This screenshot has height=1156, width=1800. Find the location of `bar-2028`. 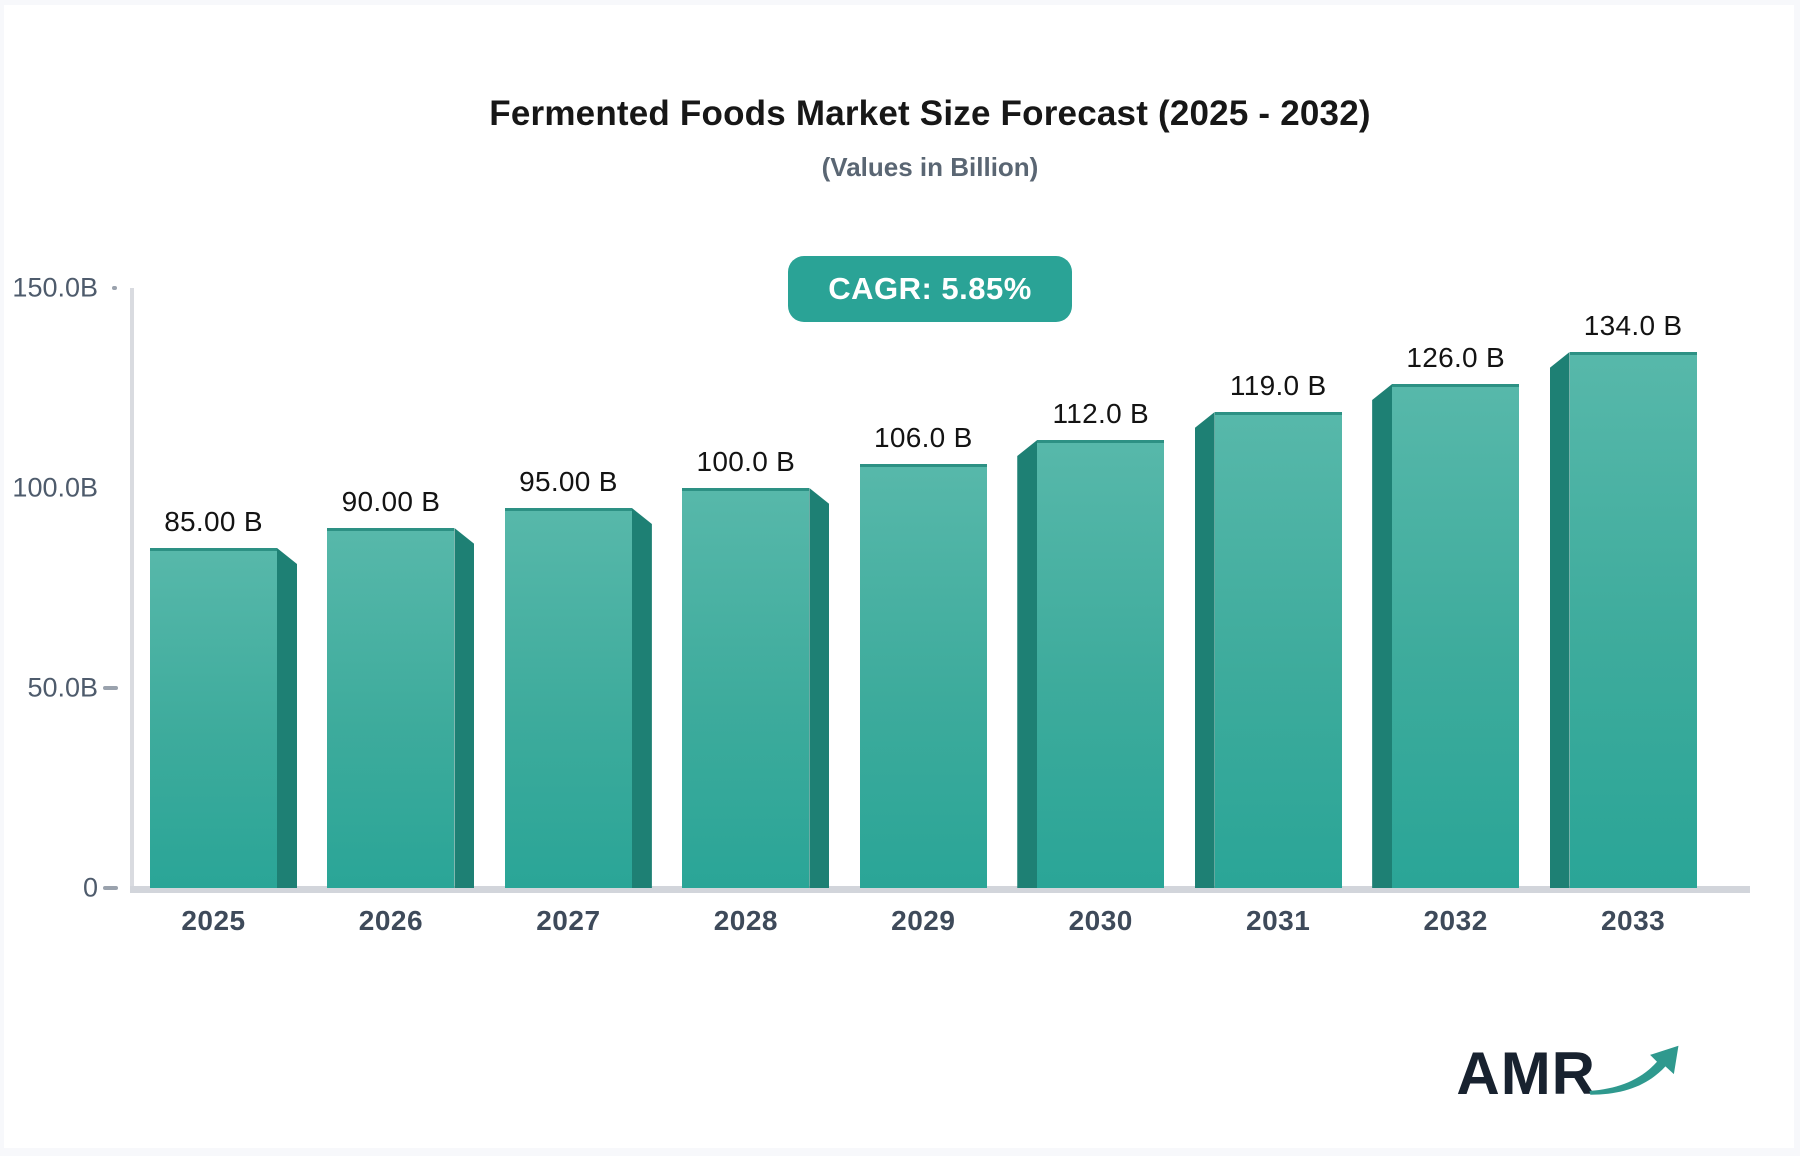

bar-2028 is located at coordinates (746, 688).